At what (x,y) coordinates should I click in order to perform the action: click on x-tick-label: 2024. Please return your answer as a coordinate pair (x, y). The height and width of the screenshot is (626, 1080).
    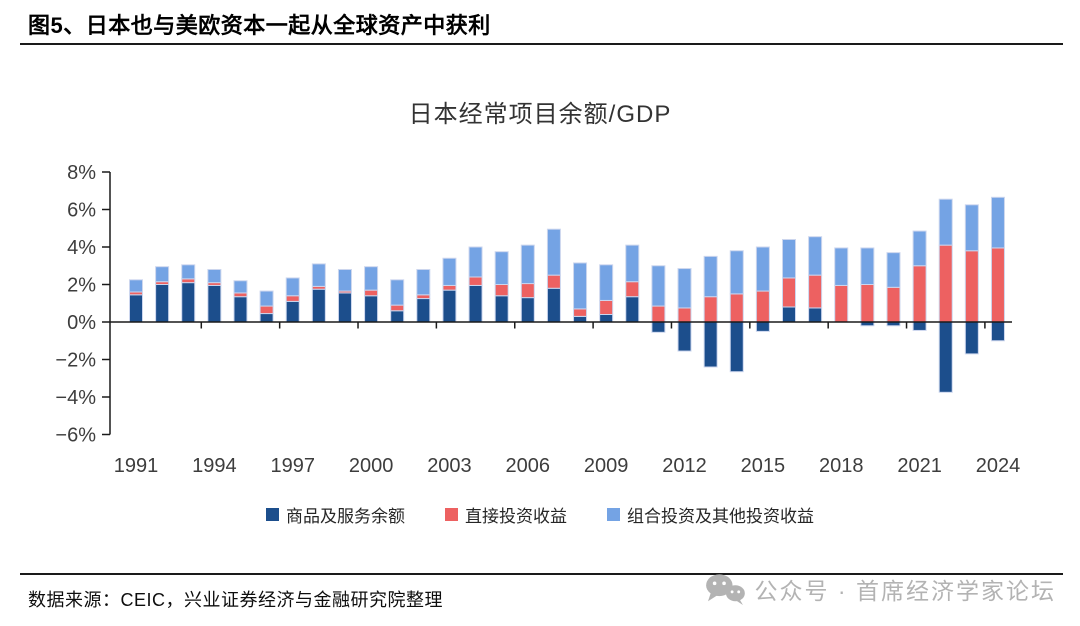
    Looking at the image, I should click on (998, 466).